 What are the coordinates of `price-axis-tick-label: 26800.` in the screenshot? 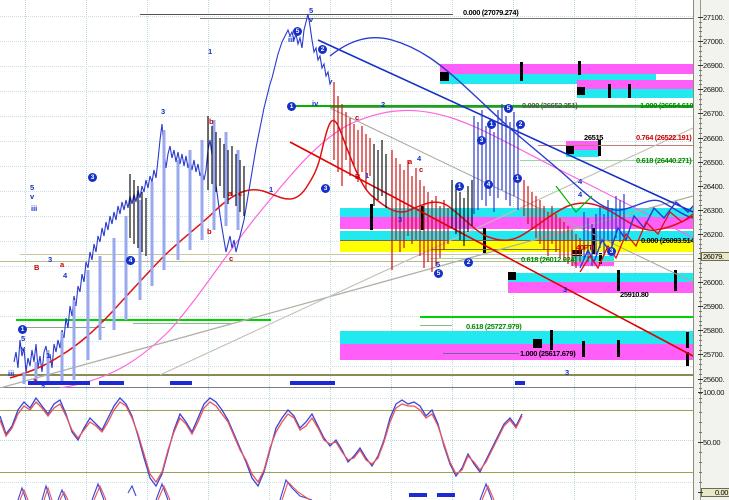 It's located at (714, 90).